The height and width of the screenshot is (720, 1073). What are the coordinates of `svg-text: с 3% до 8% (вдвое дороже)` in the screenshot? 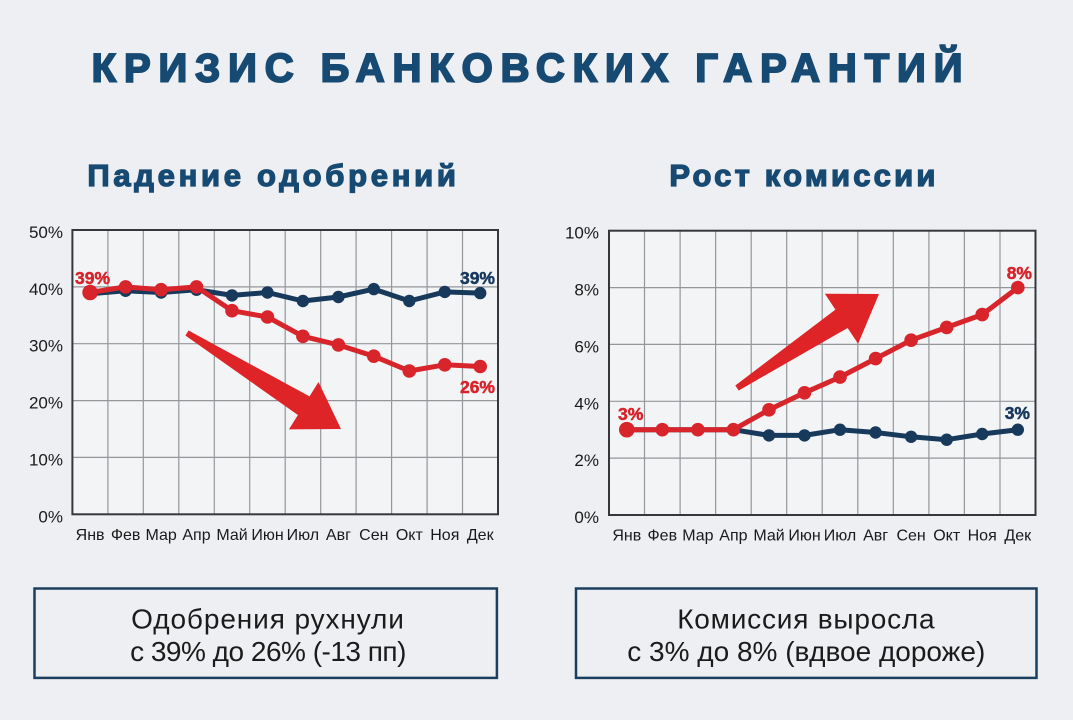 It's located at (806, 651).